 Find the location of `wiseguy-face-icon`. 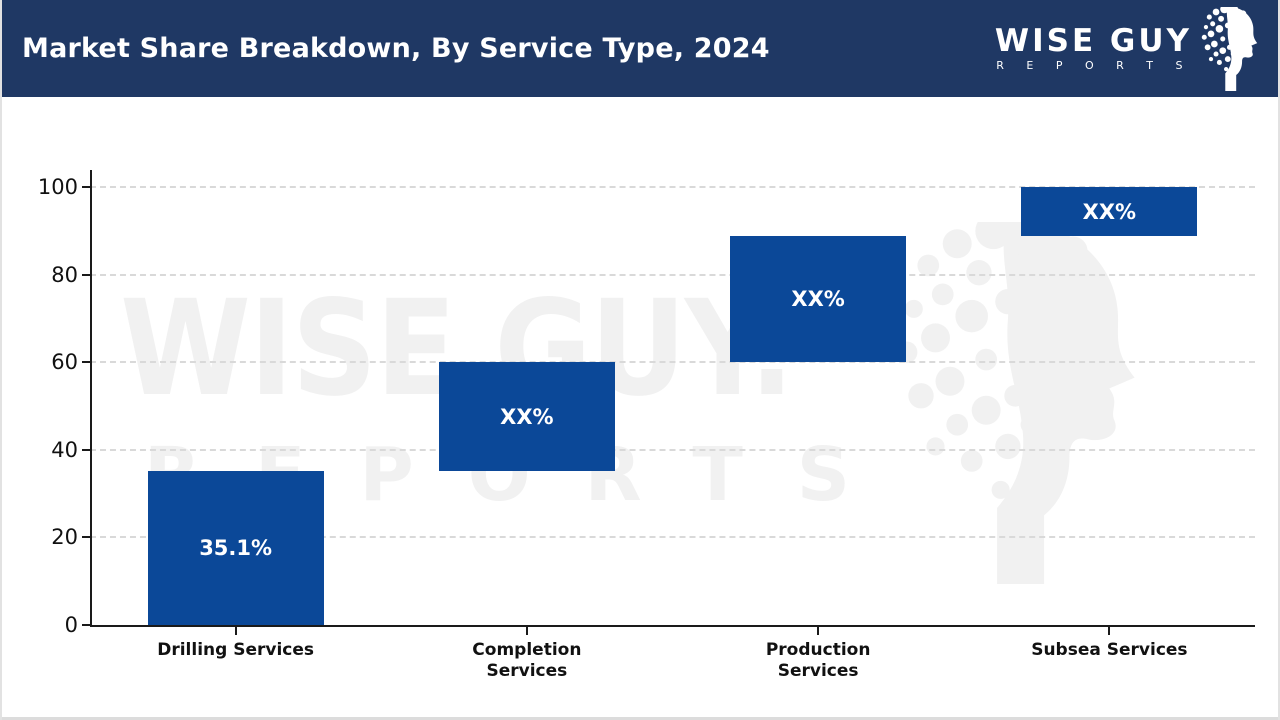

wiseguy-face-icon is located at coordinates (1229, 48).